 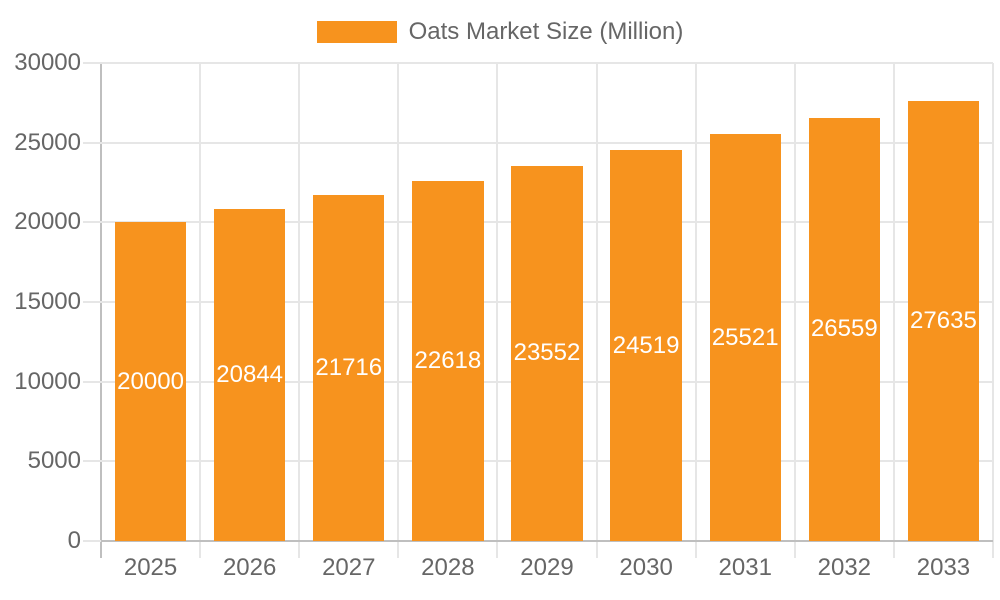 I want to click on x-tick-label: 2026, so click(x=249, y=567).